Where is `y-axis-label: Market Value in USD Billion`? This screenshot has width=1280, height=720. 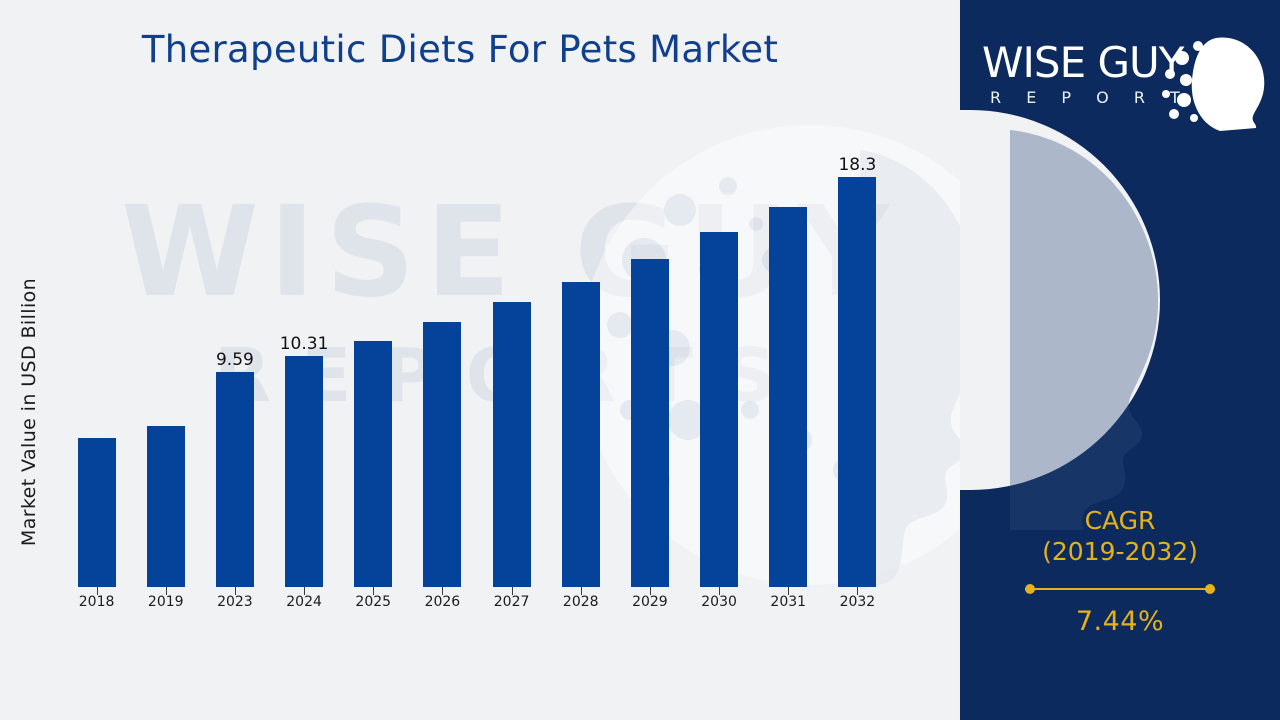 y-axis-label: Market Value in USD Billion is located at coordinates (29, 273).